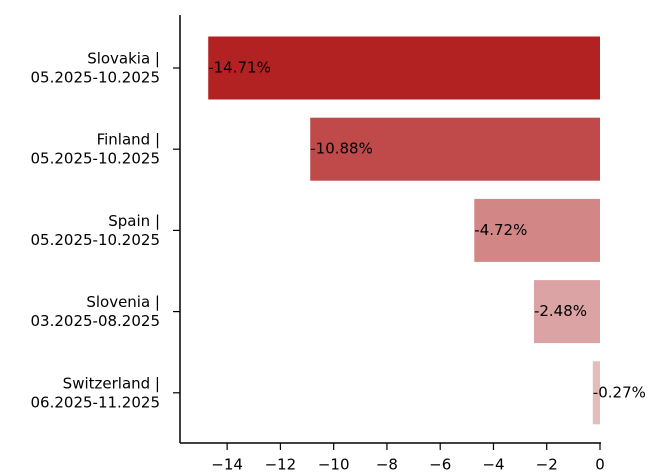 This screenshot has height=475, width=656. Describe the element at coordinates (95, 229) in the screenshot. I see `y-tick-label: Spain | 05.2025-10.2025` at that location.